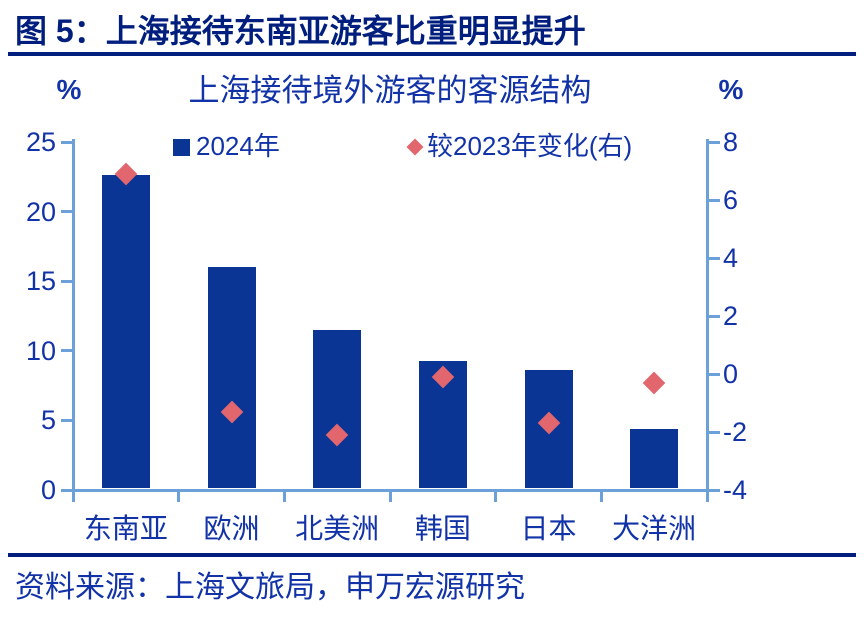 The image size is (864, 618). What do you see at coordinates (40, 350) in the screenshot?
I see `left-axis-tick-label: 10` at bounding box center [40, 350].